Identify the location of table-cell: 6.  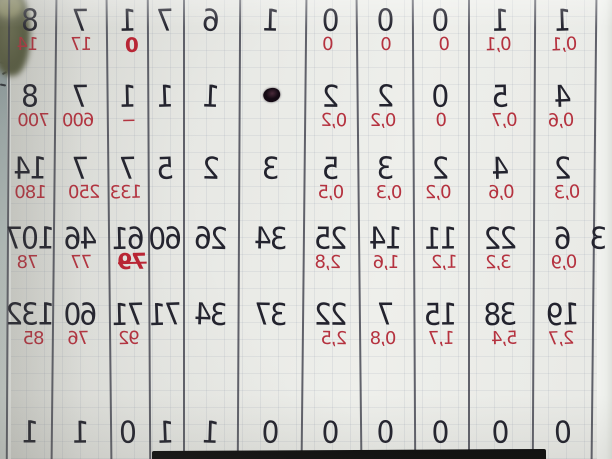
(211, 29).